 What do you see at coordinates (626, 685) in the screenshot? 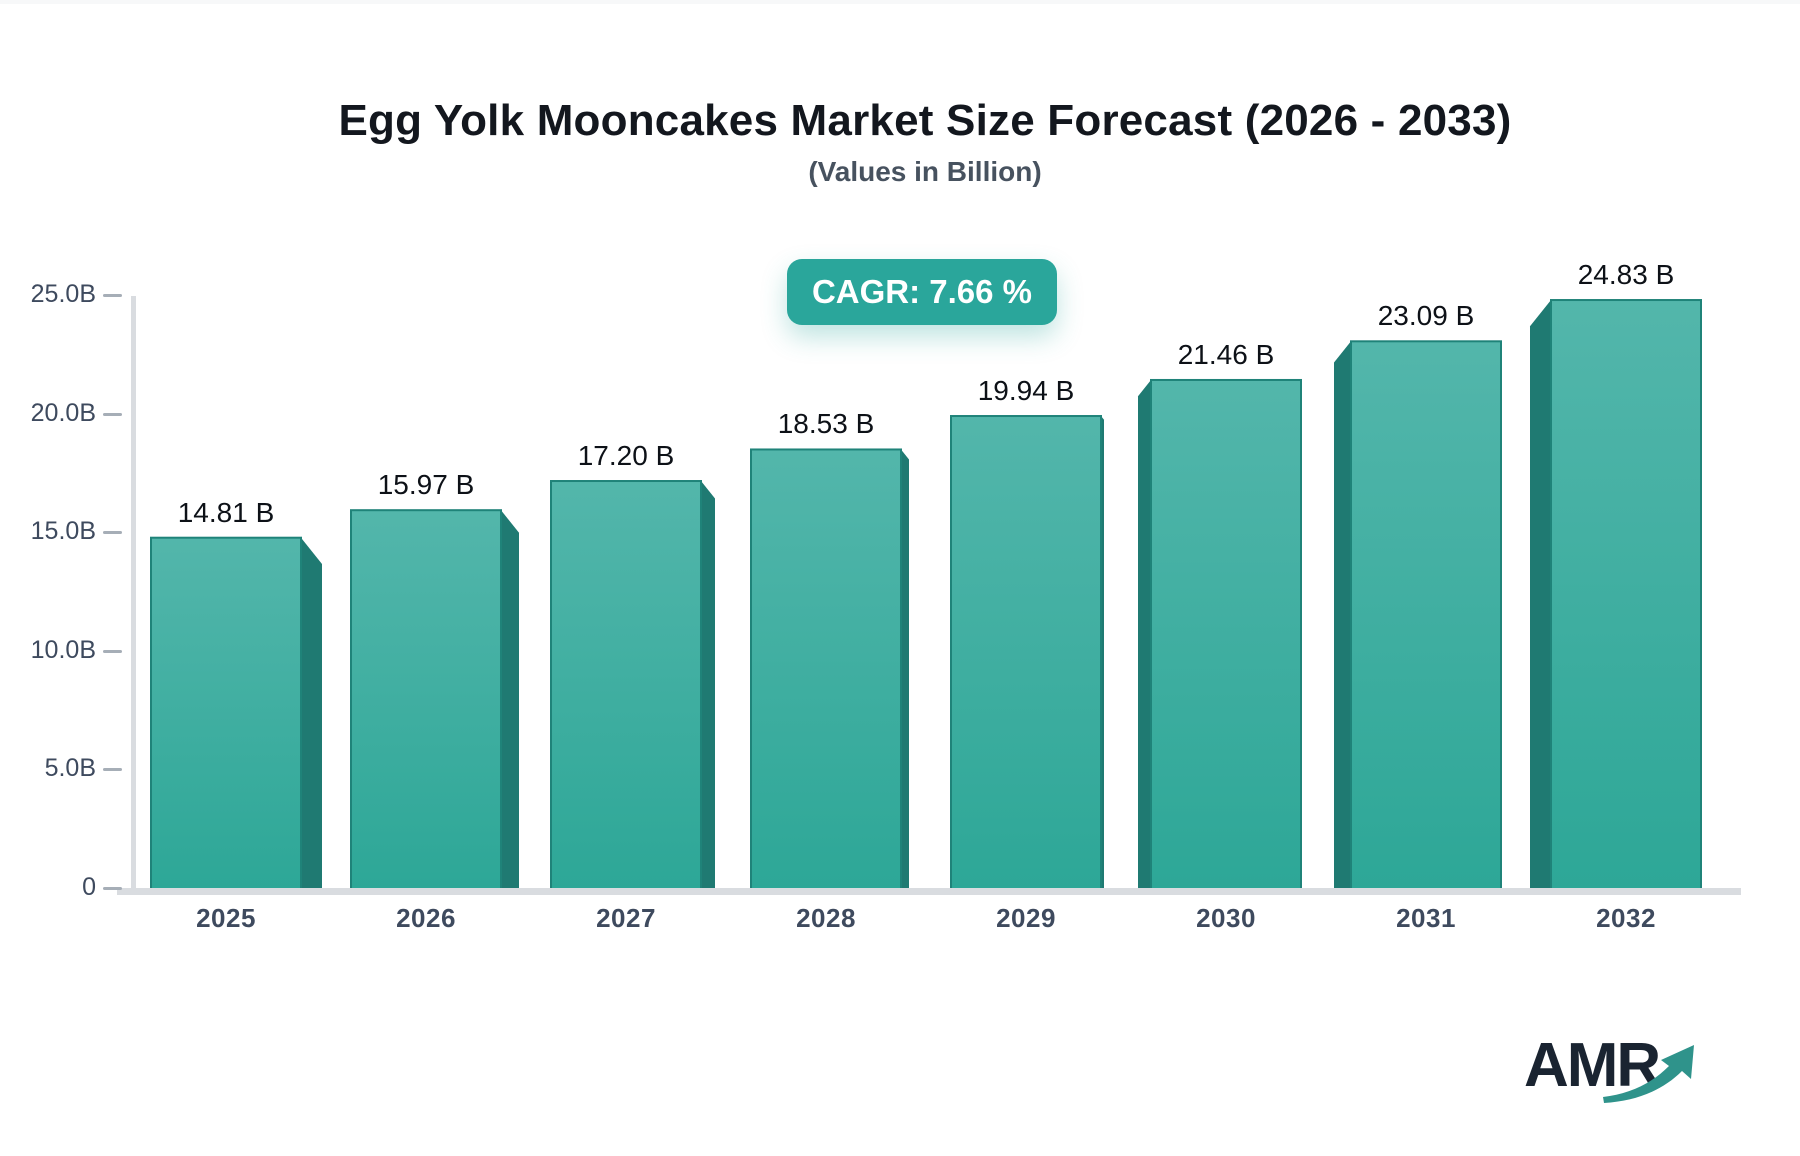
I see `bar-2027` at bounding box center [626, 685].